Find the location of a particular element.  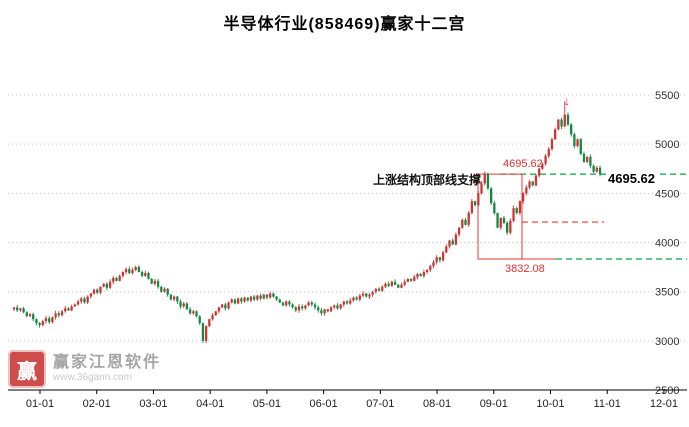

x-tick-label: 06-01 is located at coordinates (324, 404).